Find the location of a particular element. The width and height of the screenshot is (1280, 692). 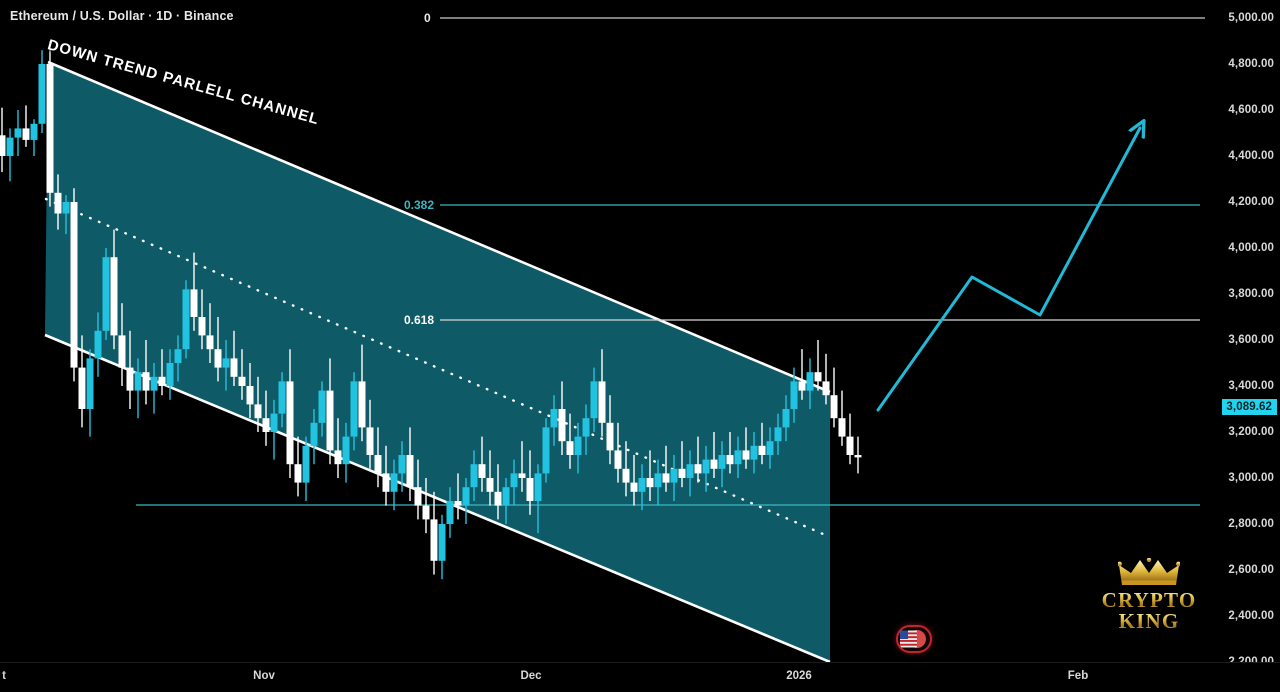

price-tick: 3,600.00 is located at coordinates (1251, 340).